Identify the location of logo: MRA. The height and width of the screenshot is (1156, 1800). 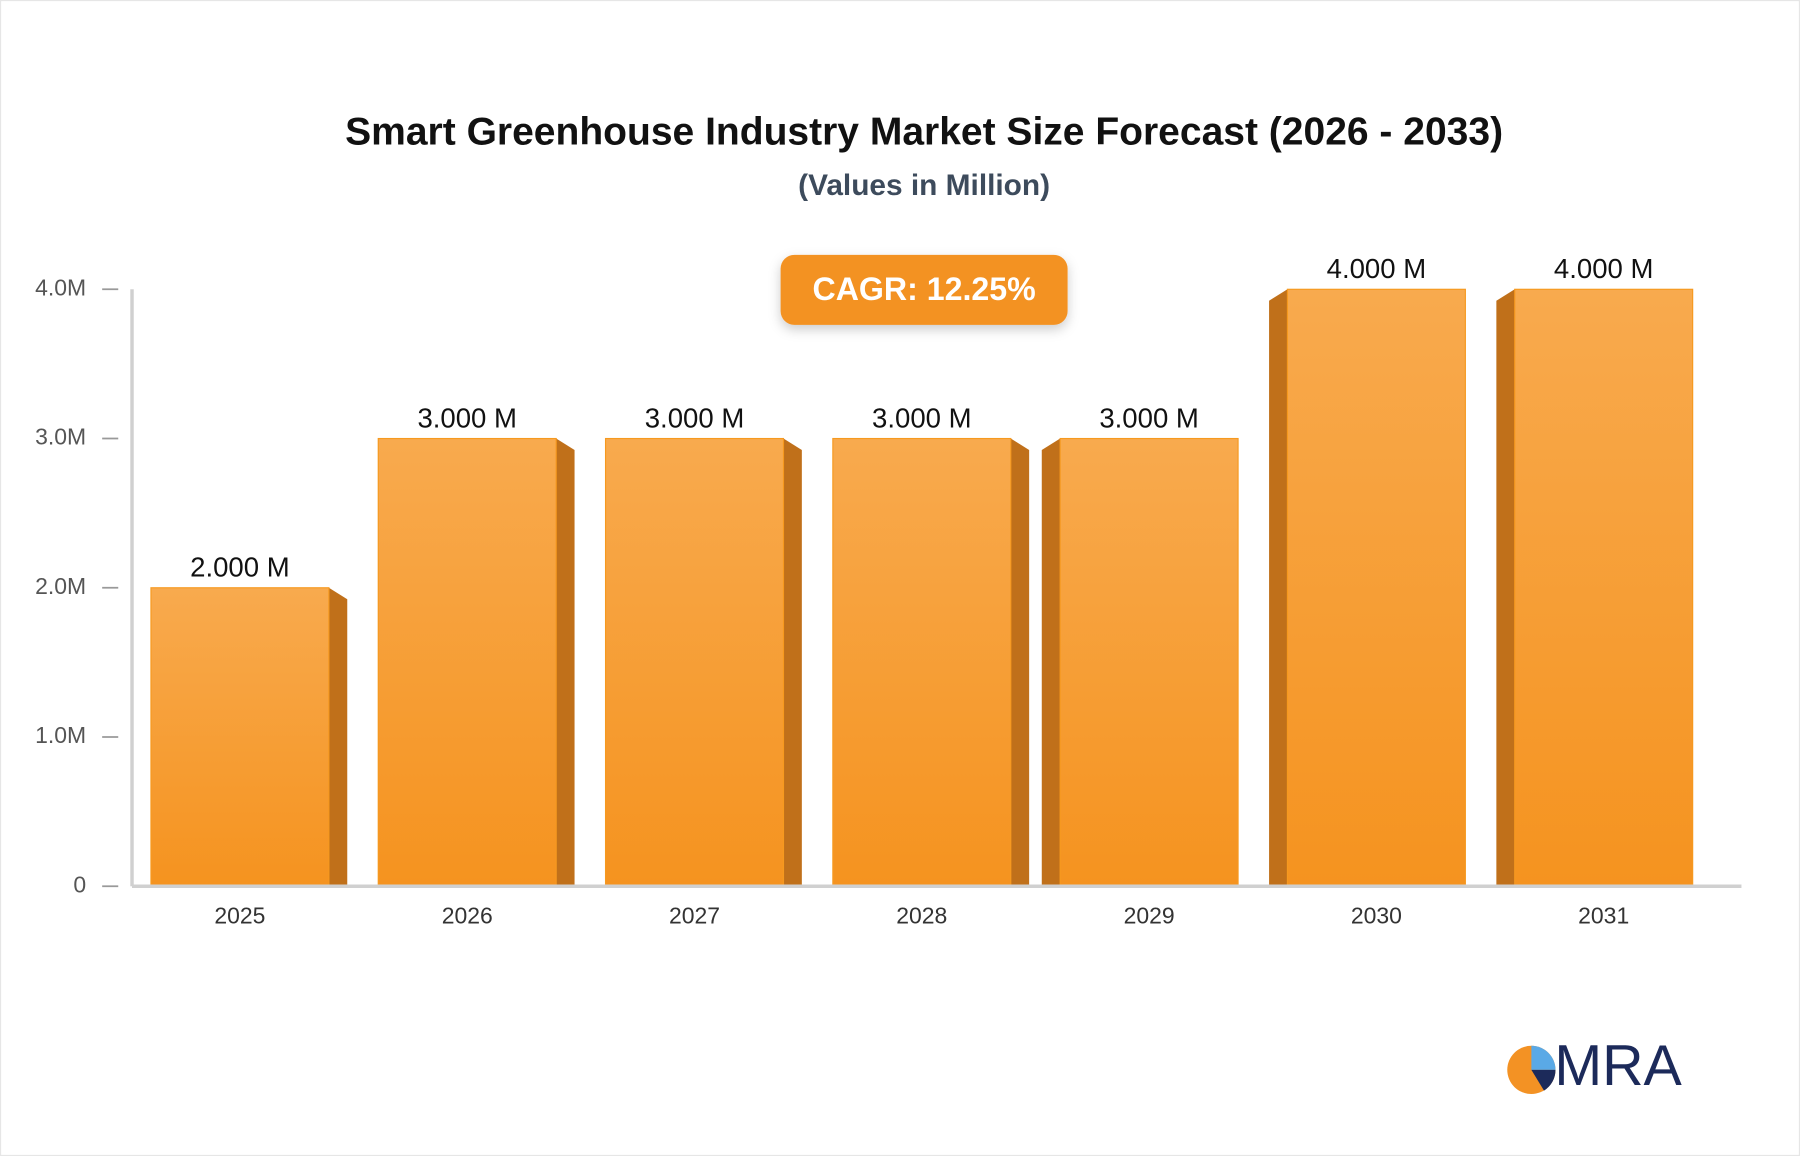
(1595, 1066).